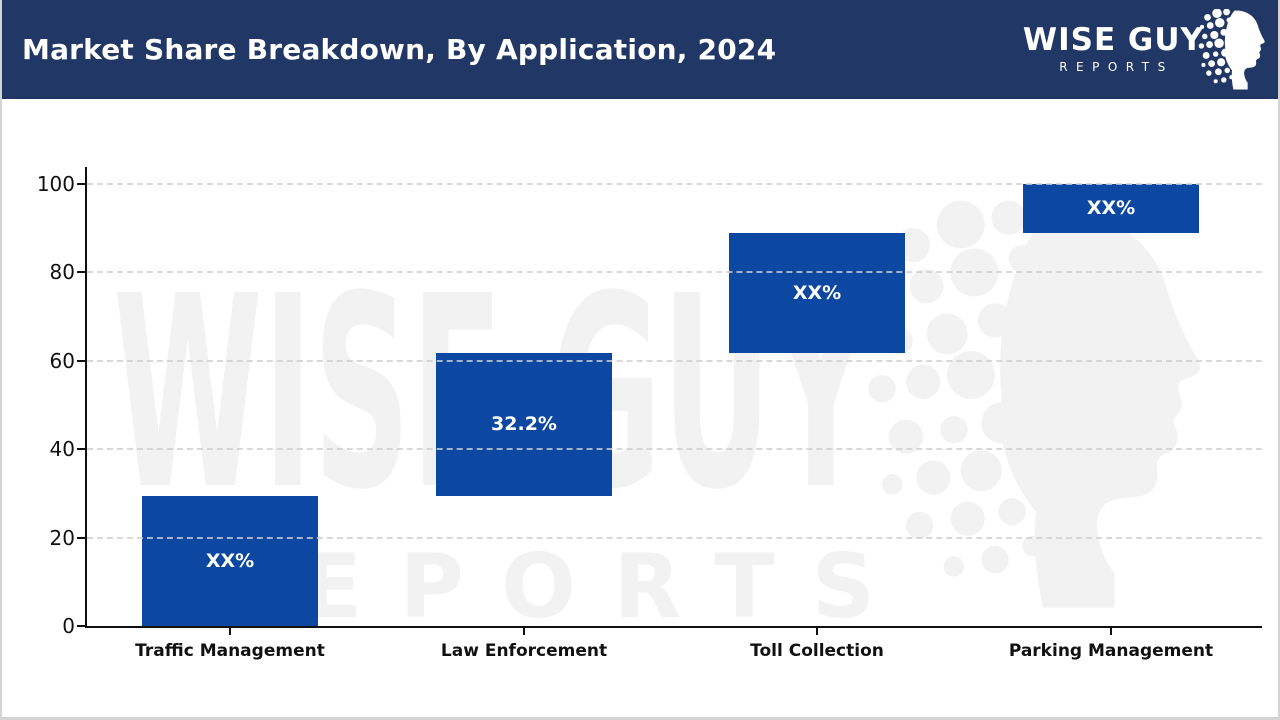  What do you see at coordinates (1231, 48) in the screenshot?
I see `logo-face-icon` at bounding box center [1231, 48].